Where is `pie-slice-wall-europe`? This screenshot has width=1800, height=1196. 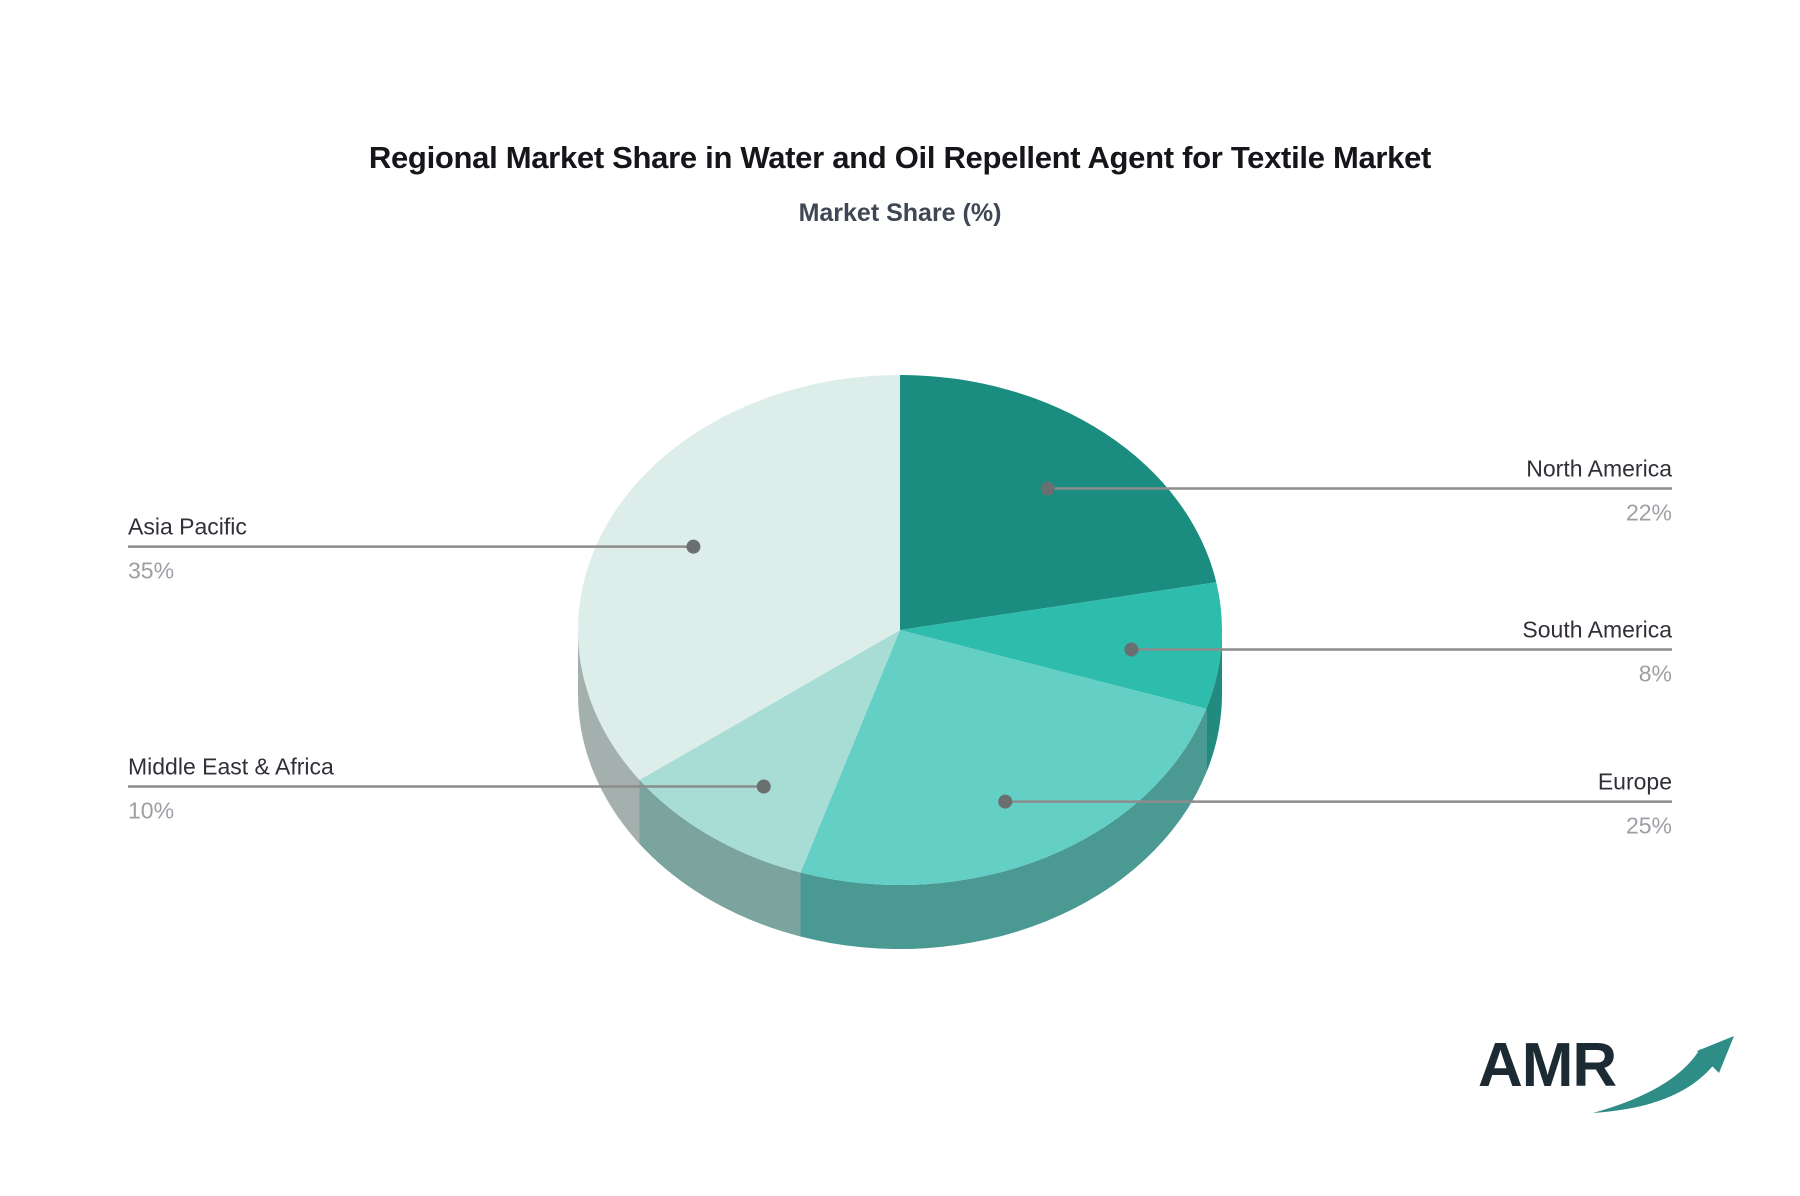
pie-slice-wall-europe is located at coordinates (1003, 829).